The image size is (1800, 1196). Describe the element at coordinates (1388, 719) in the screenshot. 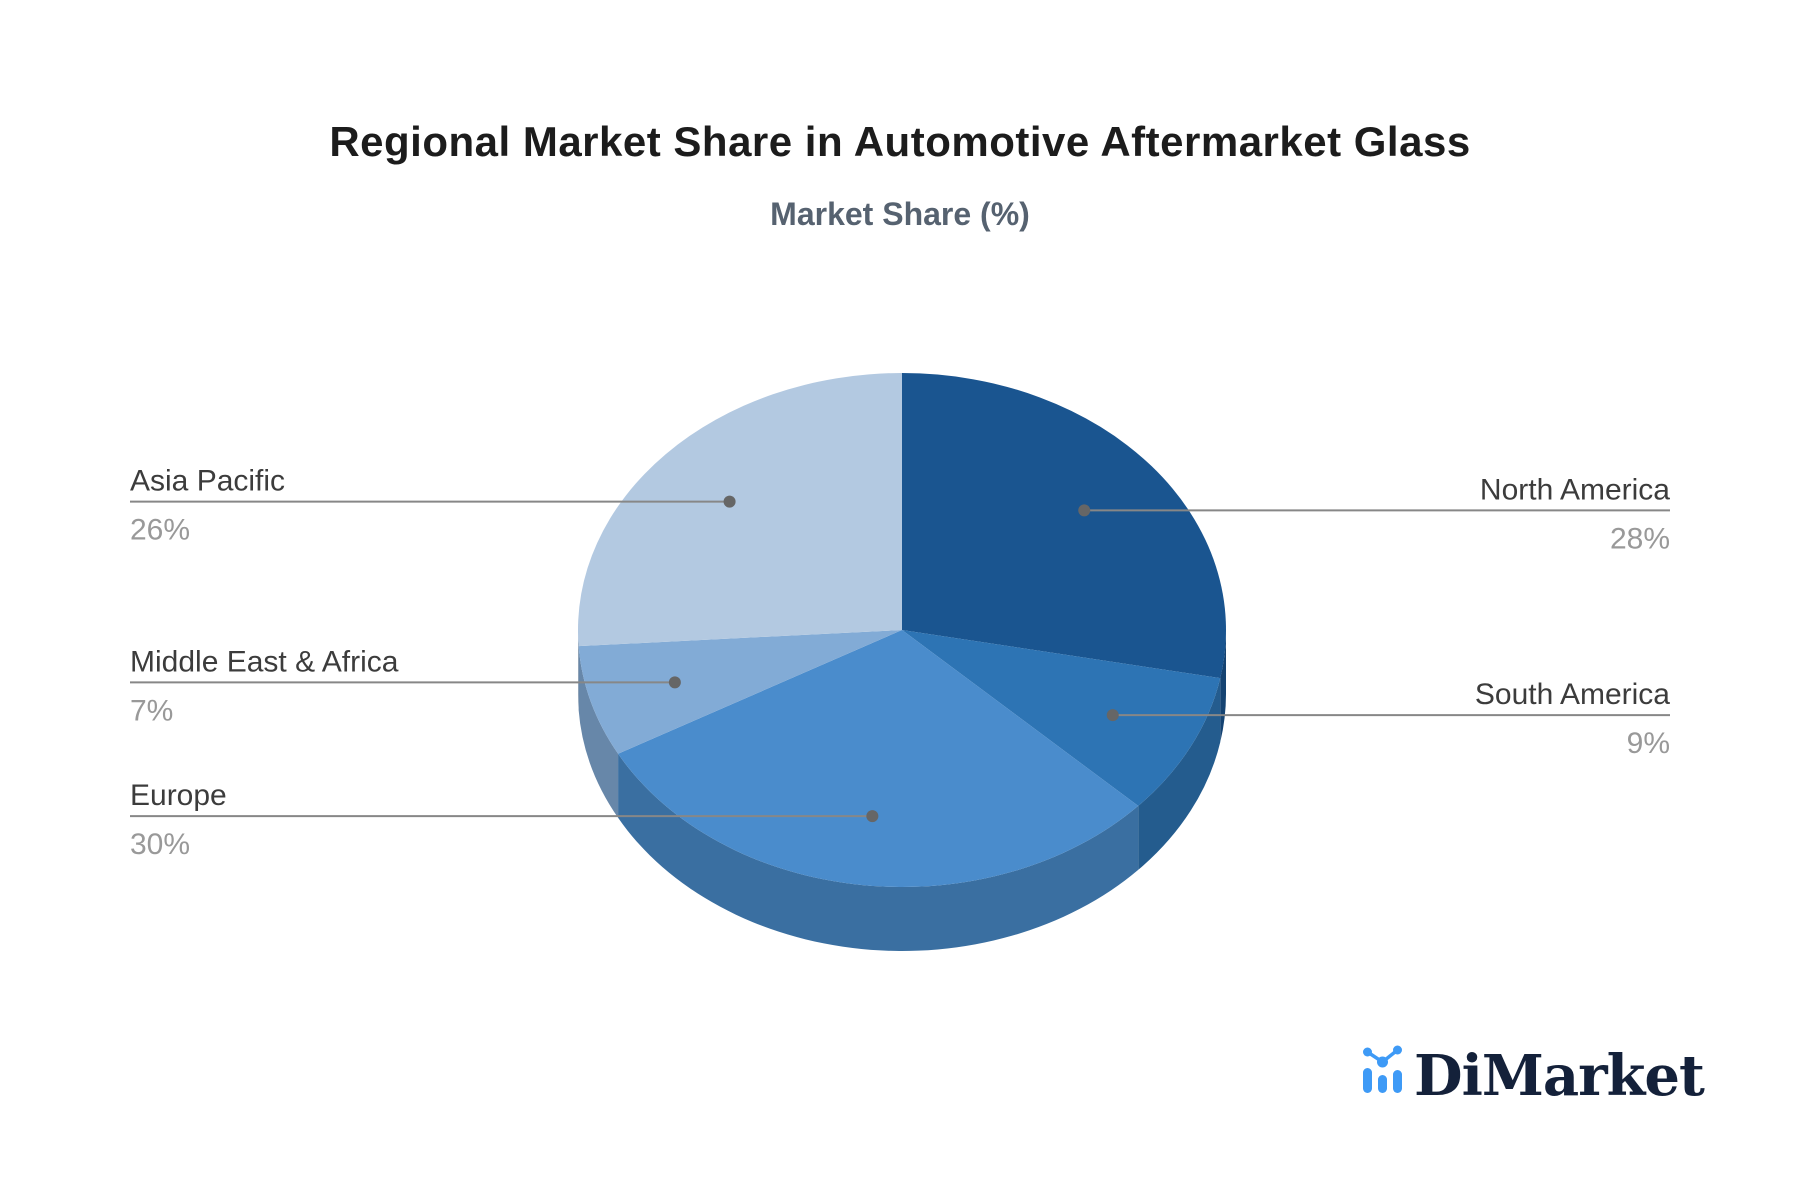

I see `callout-south-america: South America 9%` at that location.